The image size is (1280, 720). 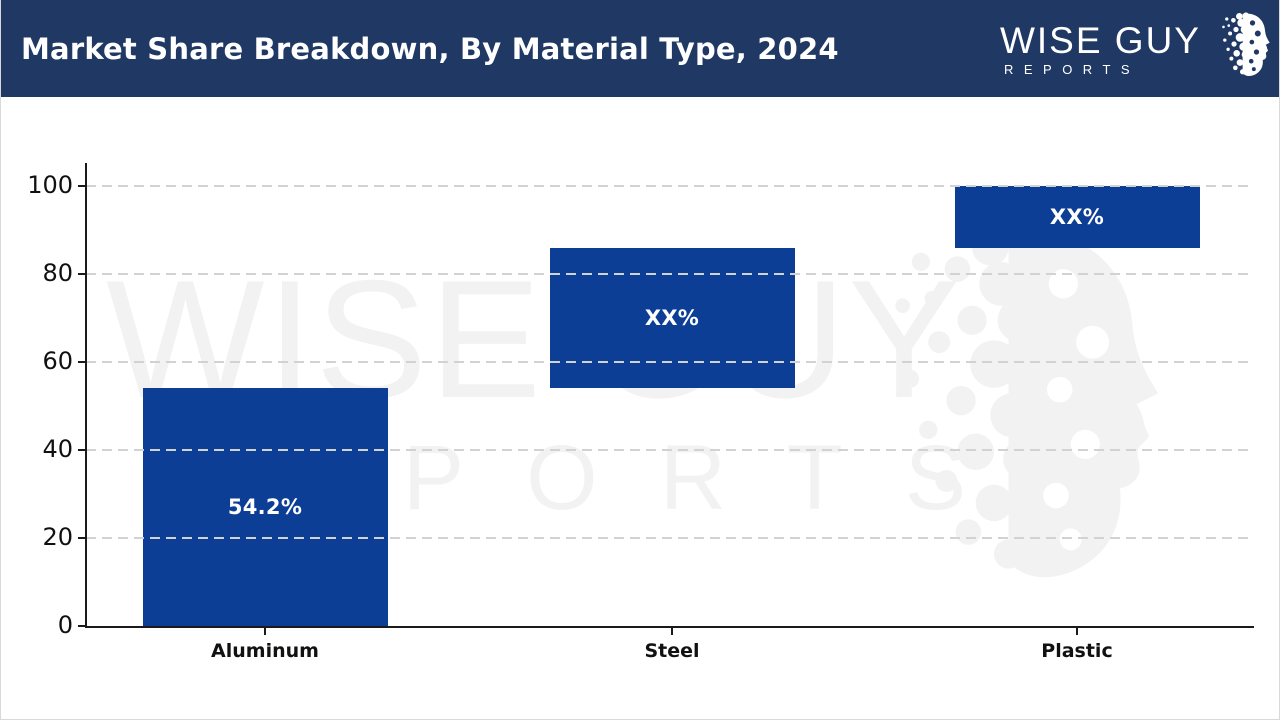 I want to click on x-axis-category-label: Plastic, so click(x=1077, y=651).